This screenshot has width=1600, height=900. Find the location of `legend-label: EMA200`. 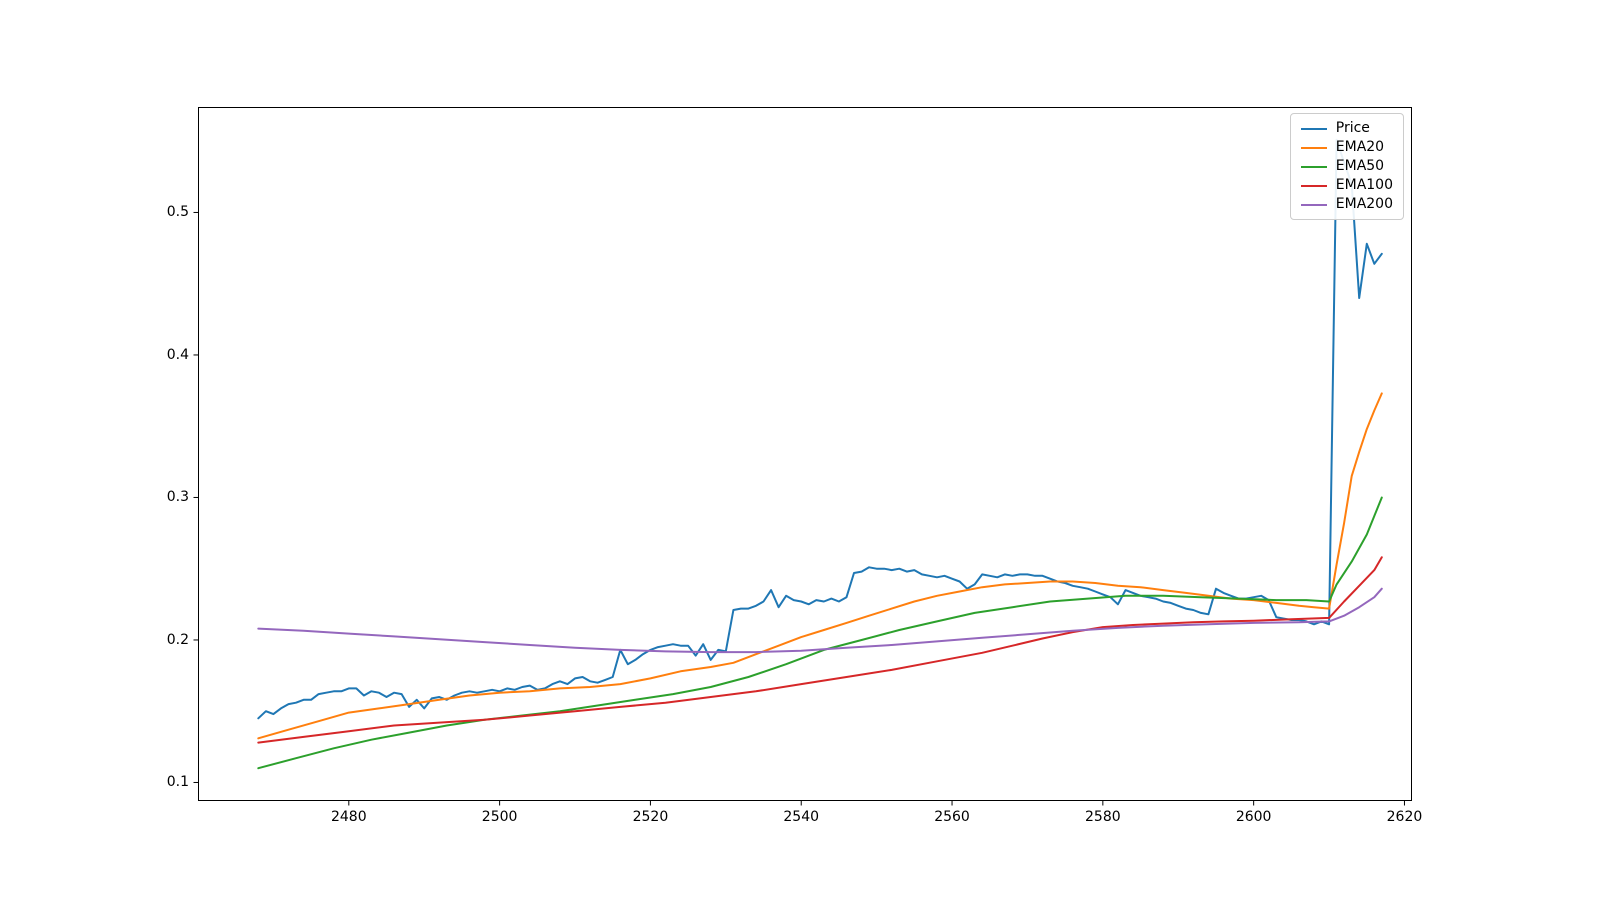

legend-label: EMA200 is located at coordinates (1364, 204).